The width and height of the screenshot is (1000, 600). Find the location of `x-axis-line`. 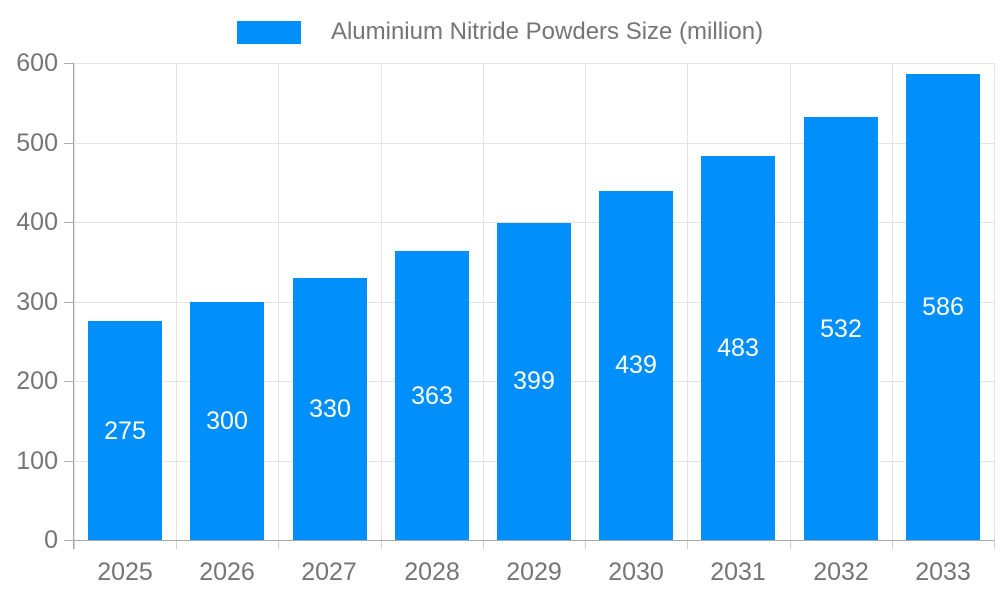

x-axis-line is located at coordinates (534, 540).